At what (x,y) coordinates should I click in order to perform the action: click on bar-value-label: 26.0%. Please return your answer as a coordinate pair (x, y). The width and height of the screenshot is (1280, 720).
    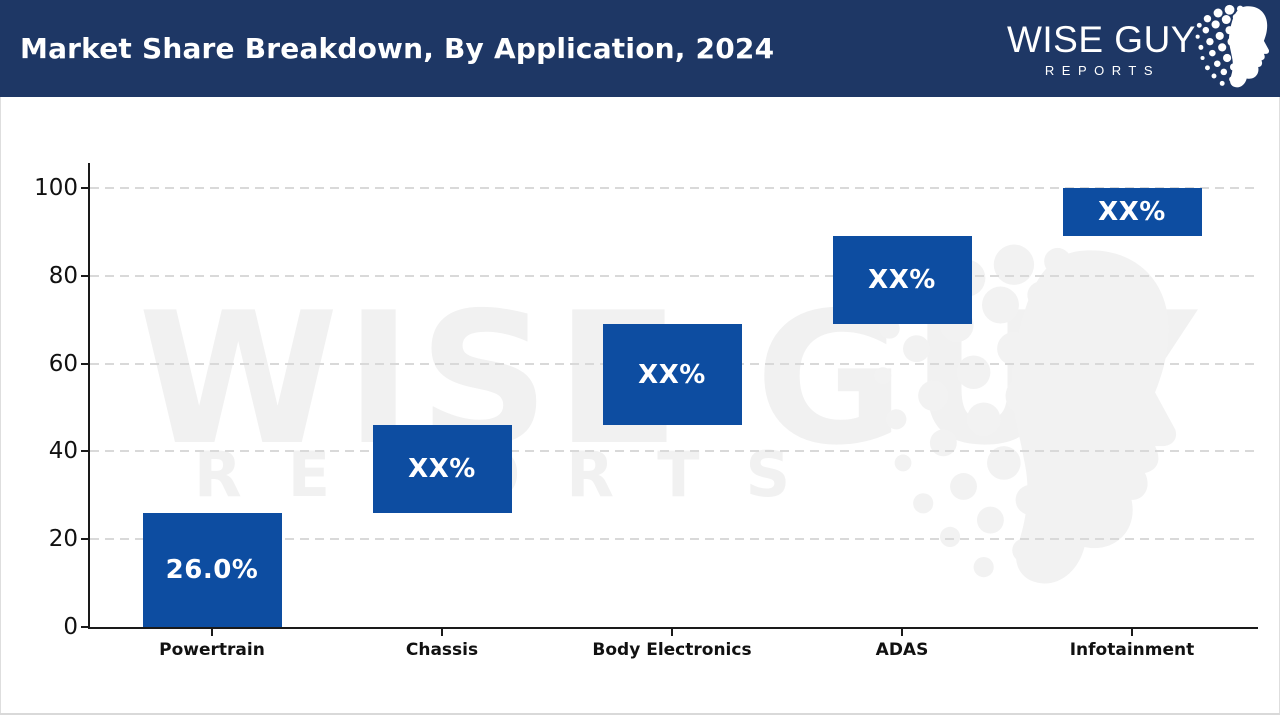
    Looking at the image, I should click on (212, 569).